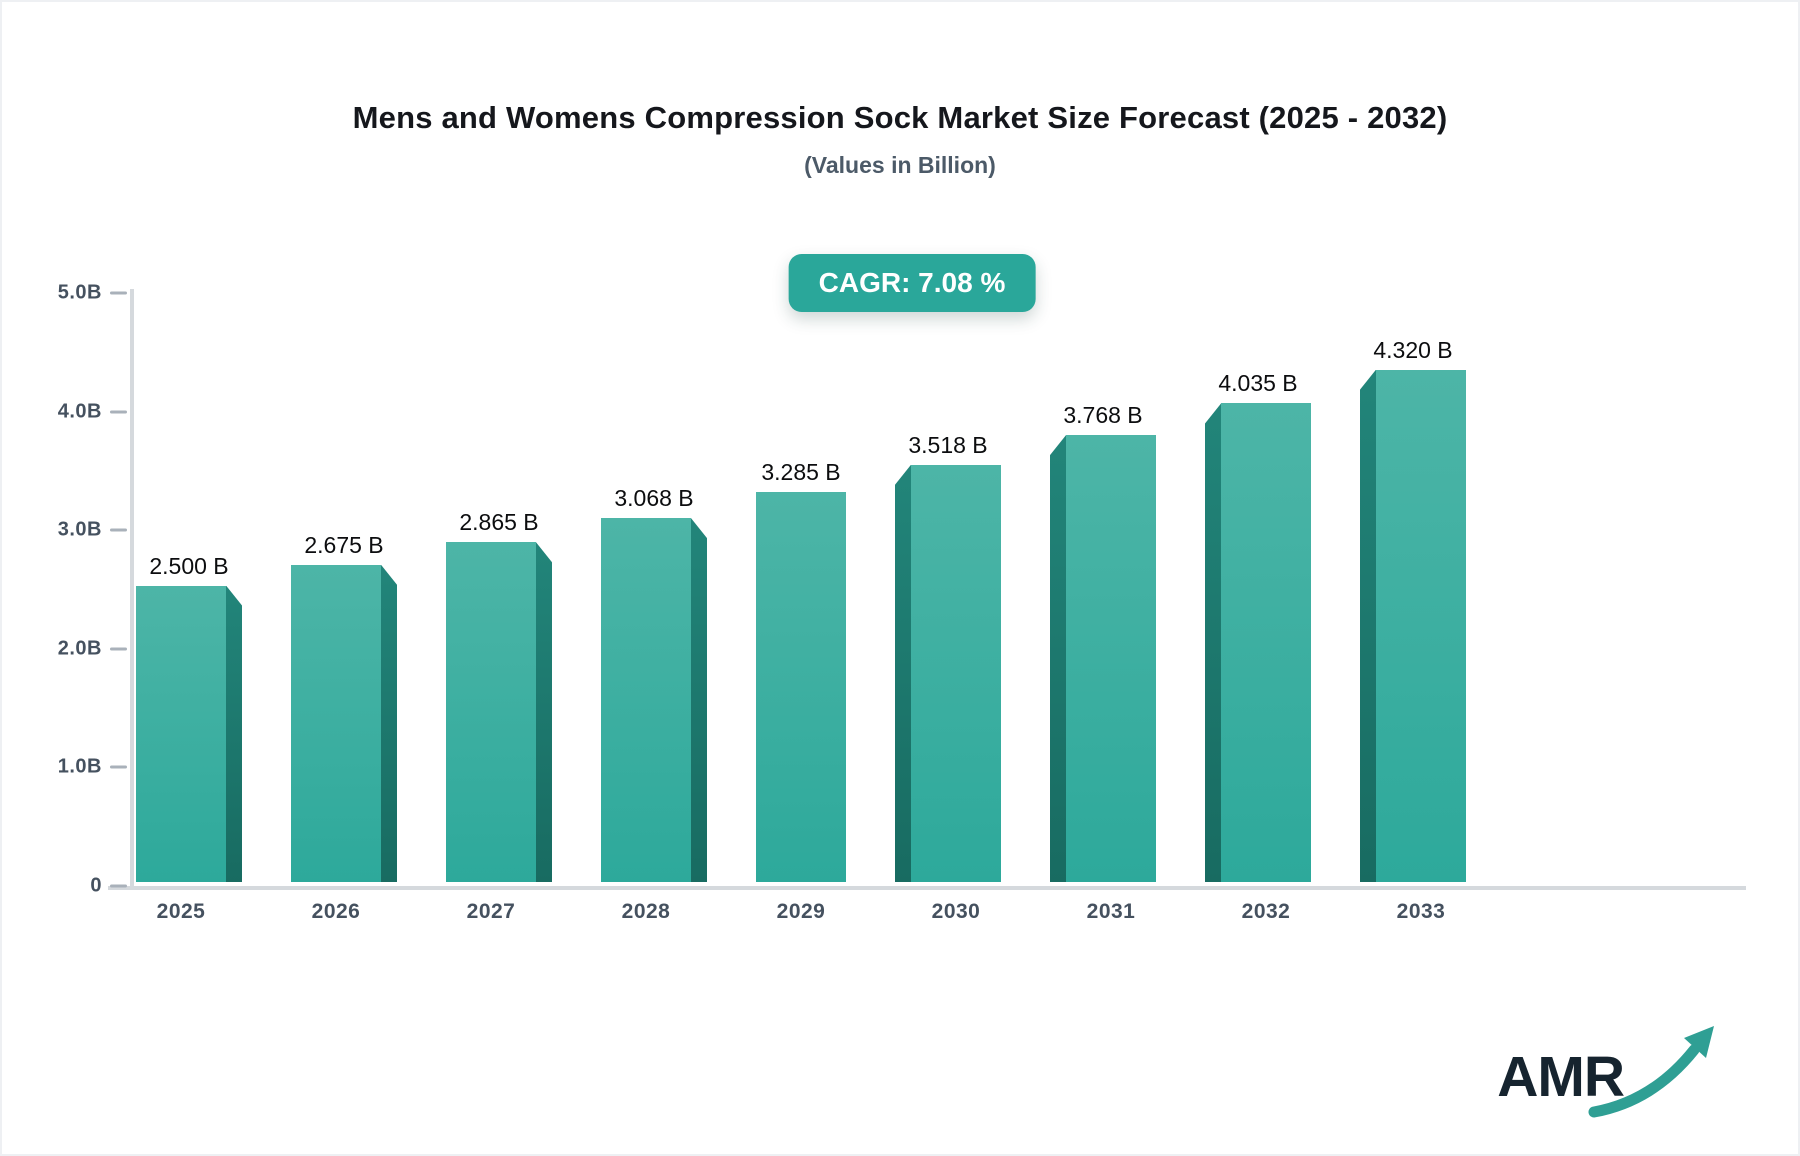 The width and height of the screenshot is (1800, 1156). I want to click on bar-value-label: 4.035 B, so click(1258, 383).